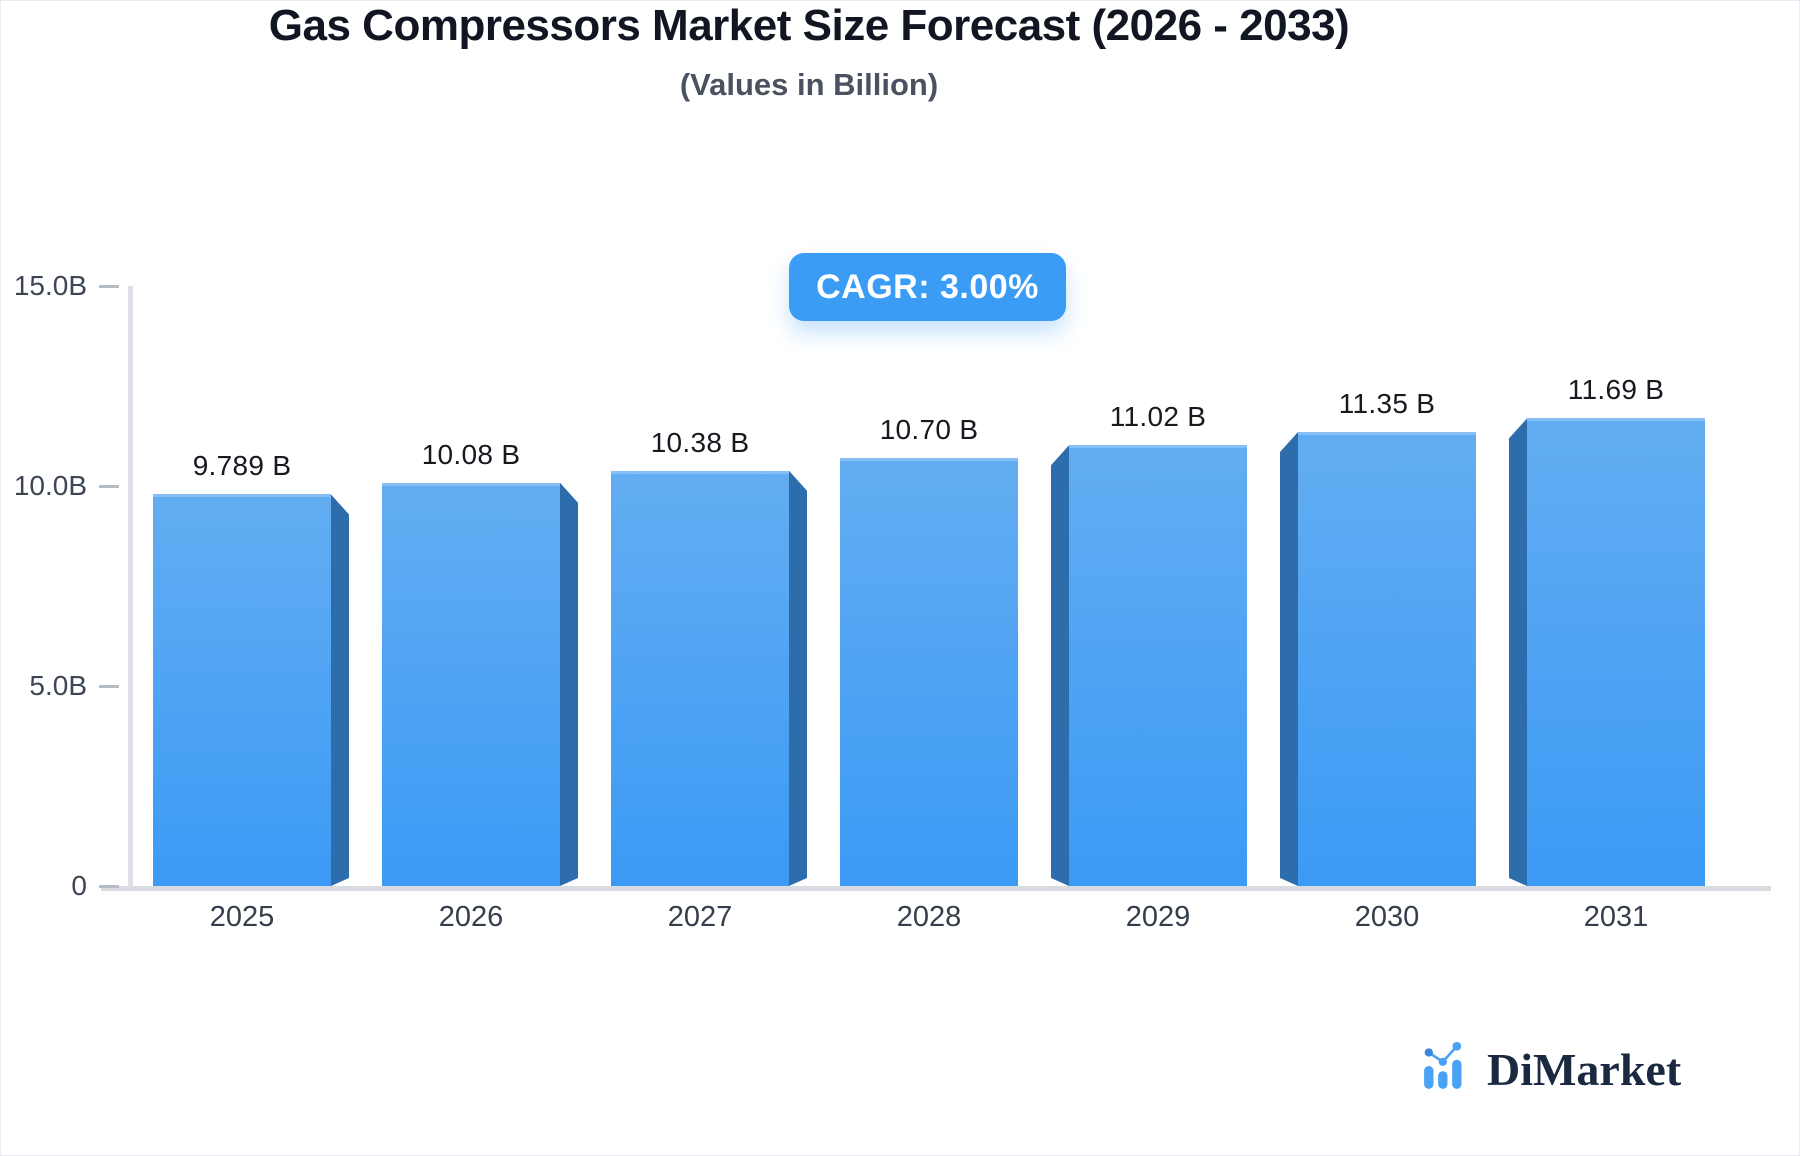 The image size is (1800, 1156). I want to click on bar-value-label: 11.02 B, so click(1158, 417).